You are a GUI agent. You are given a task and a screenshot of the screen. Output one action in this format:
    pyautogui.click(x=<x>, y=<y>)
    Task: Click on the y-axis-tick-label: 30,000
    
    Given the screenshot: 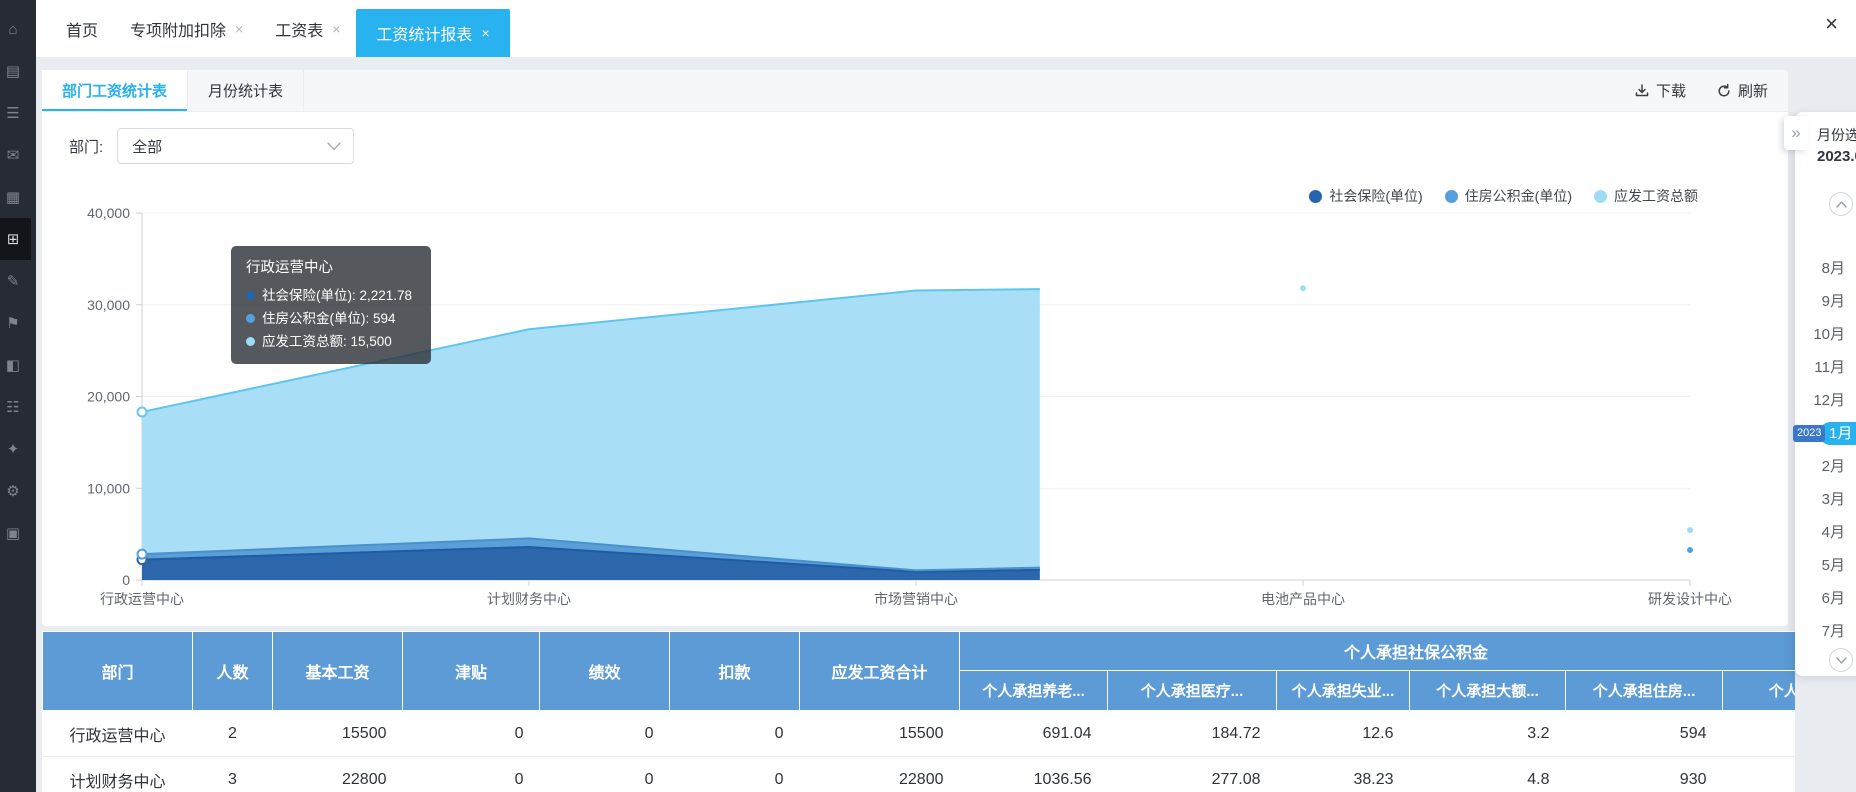 What is the action you would take?
    pyautogui.click(x=108, y=305)
    